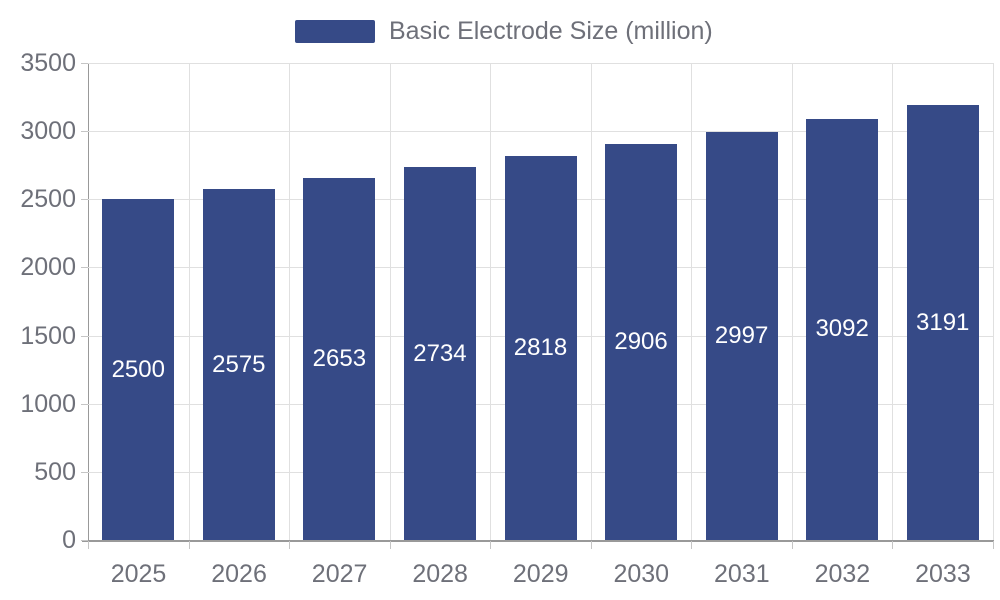 Image resolution: width=1000 pixels, height=600 pixels. Describe the element at coordinates (335, 31) in the screenshot. I see `legend-swatch` at that location.